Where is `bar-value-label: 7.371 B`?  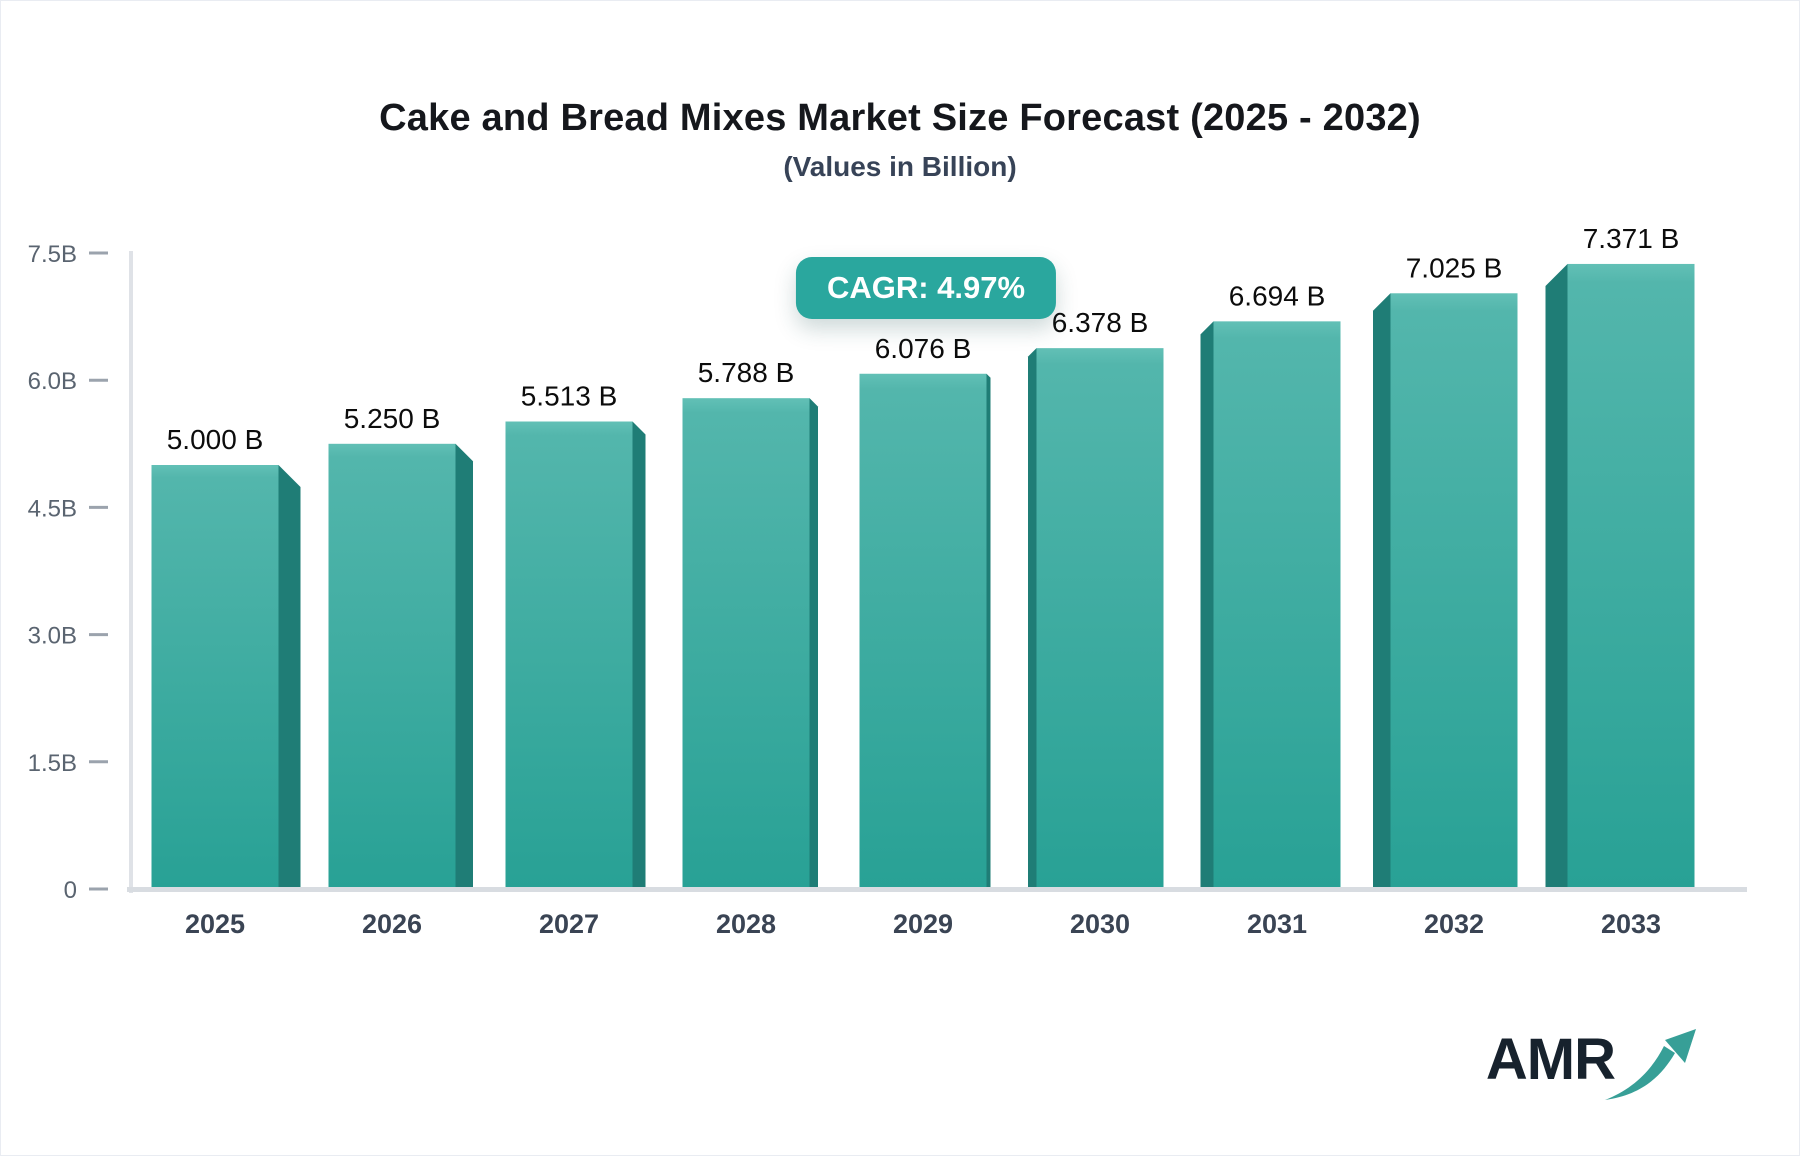
bar-value-label: 7.371 B is located at coordinates (1631, 238).